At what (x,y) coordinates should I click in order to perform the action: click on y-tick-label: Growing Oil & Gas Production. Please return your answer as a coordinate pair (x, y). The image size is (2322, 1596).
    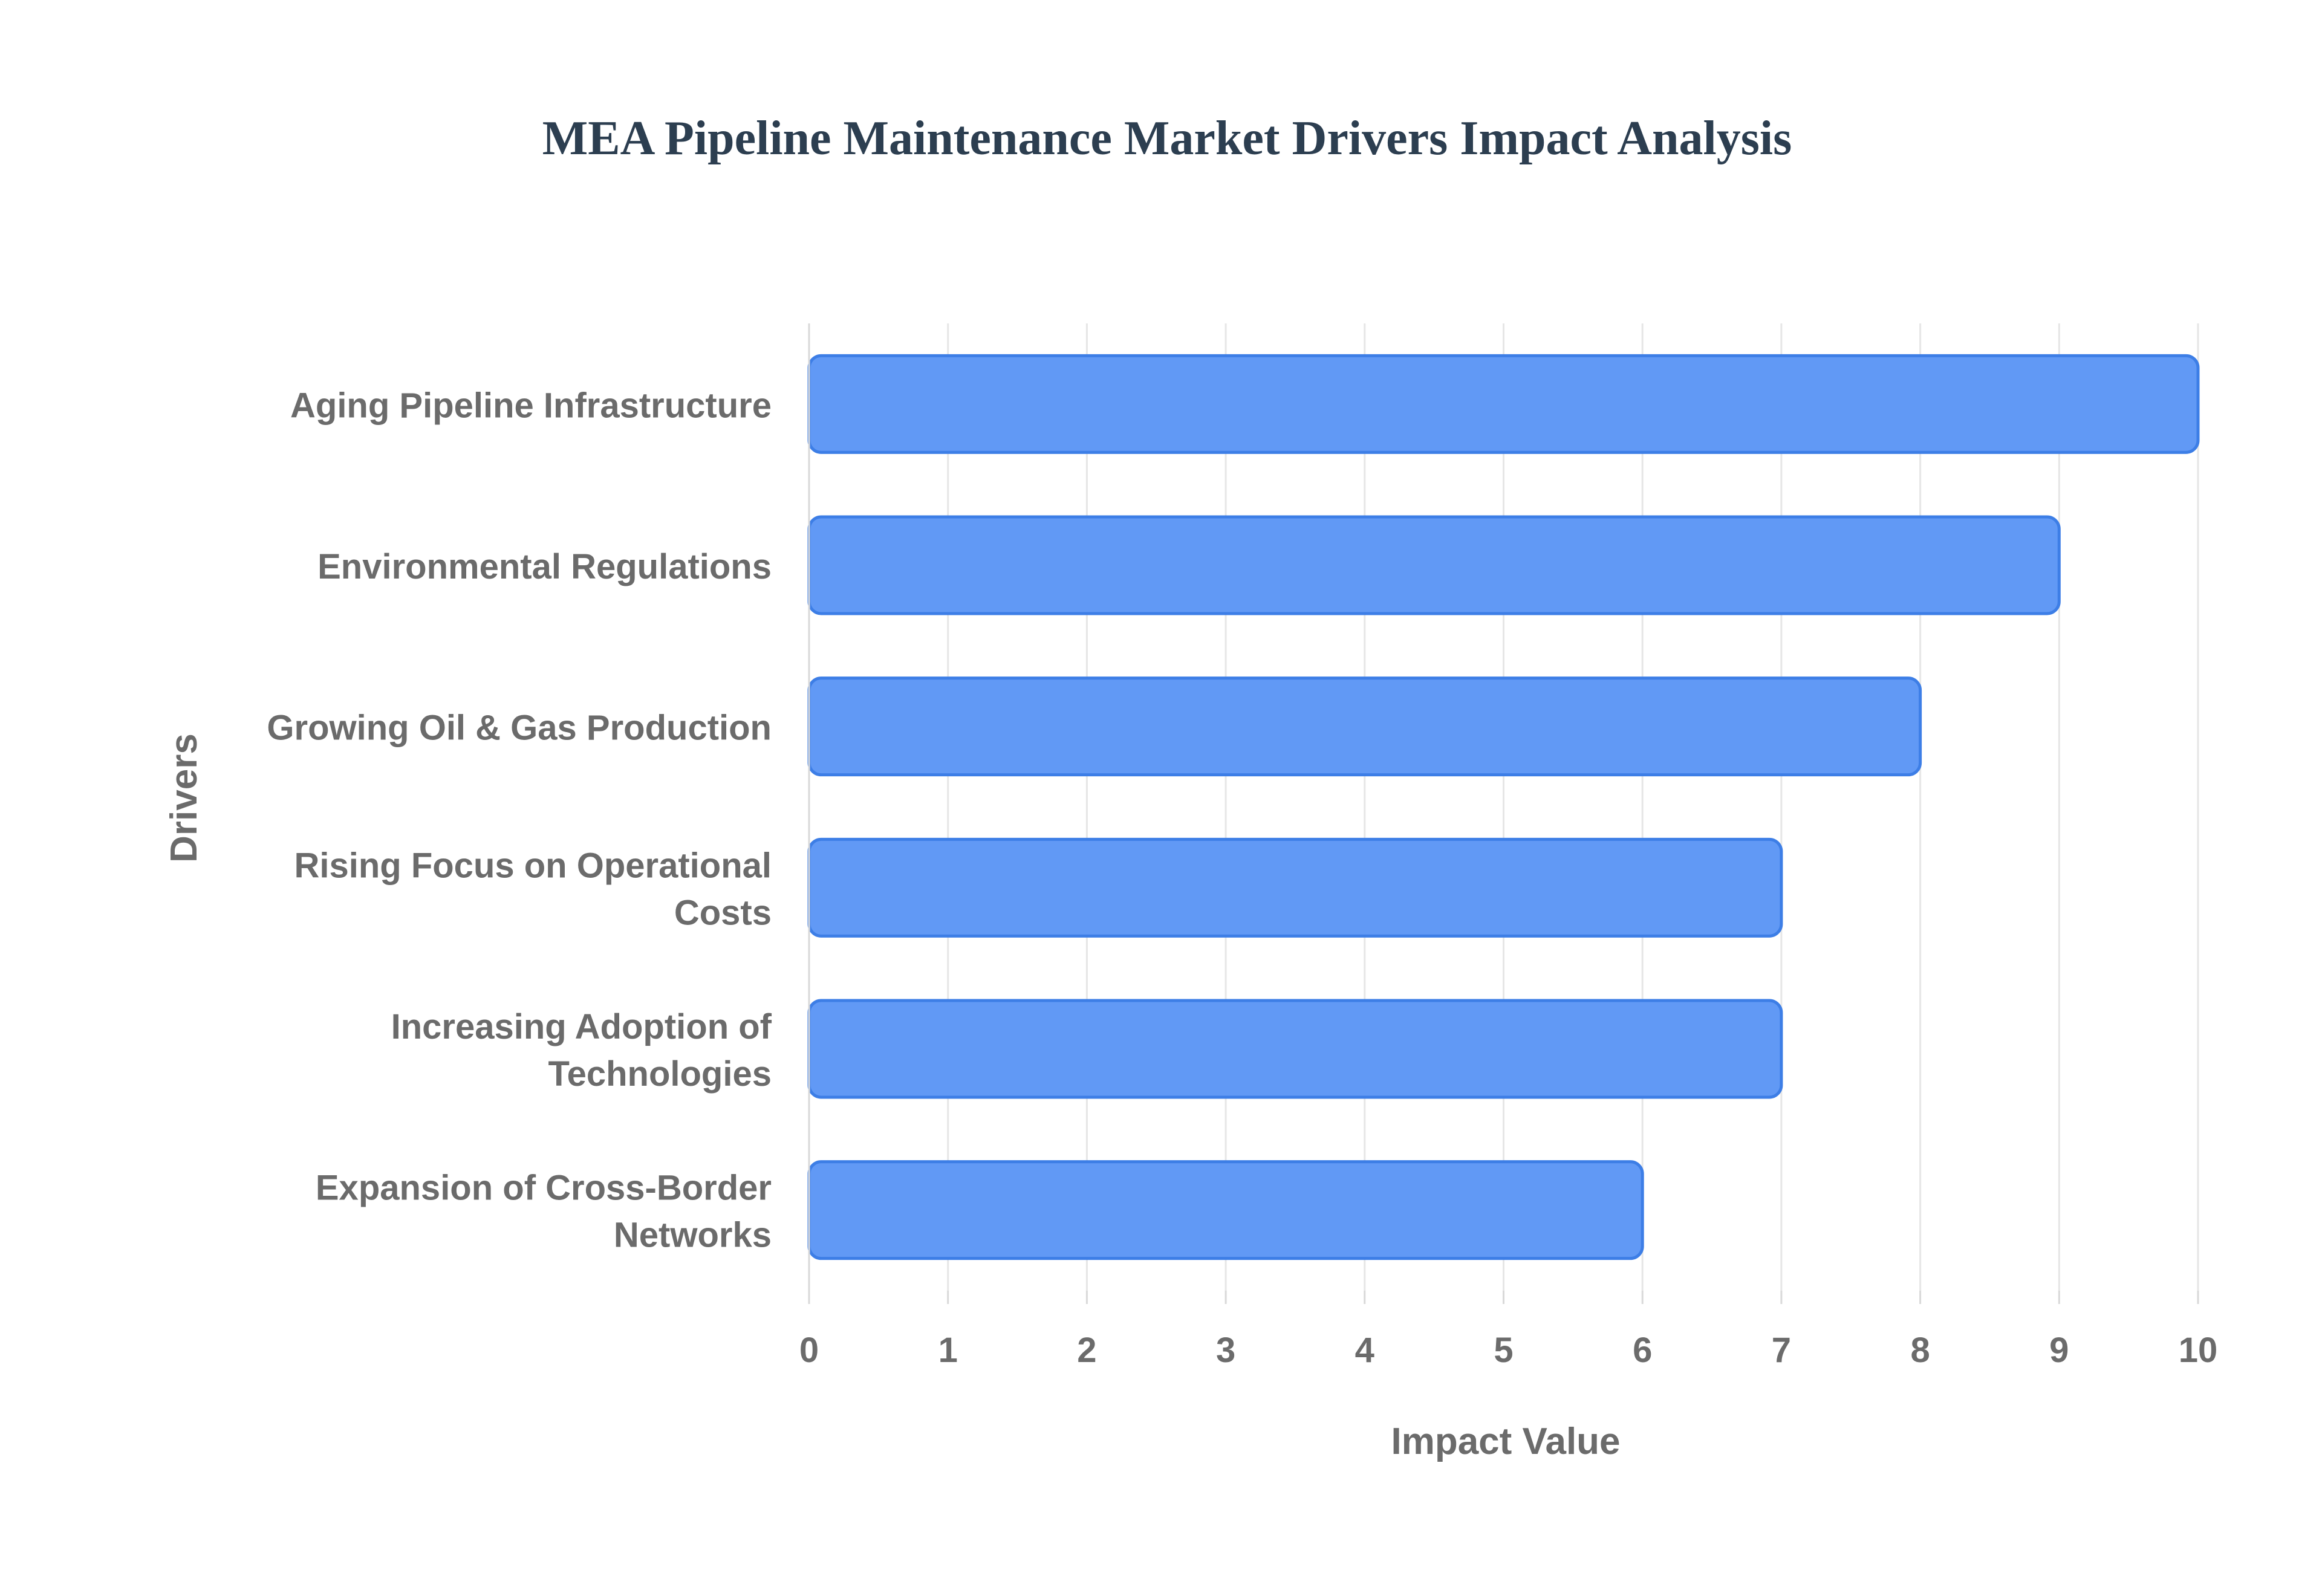
    Looking at the image, I should click on (519, 728).